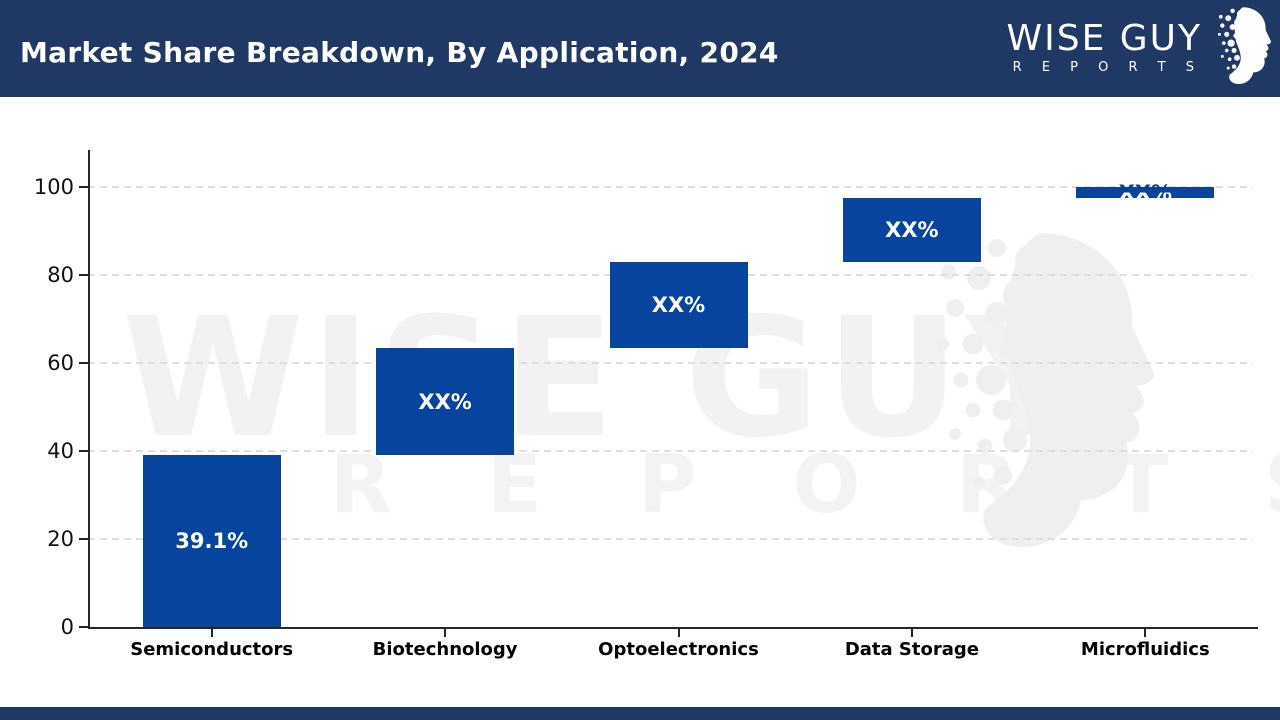  Describe the element at coordinates (445, 649) in the screenshot. I see `x-axis-category-label: Biotechnology` at that location.